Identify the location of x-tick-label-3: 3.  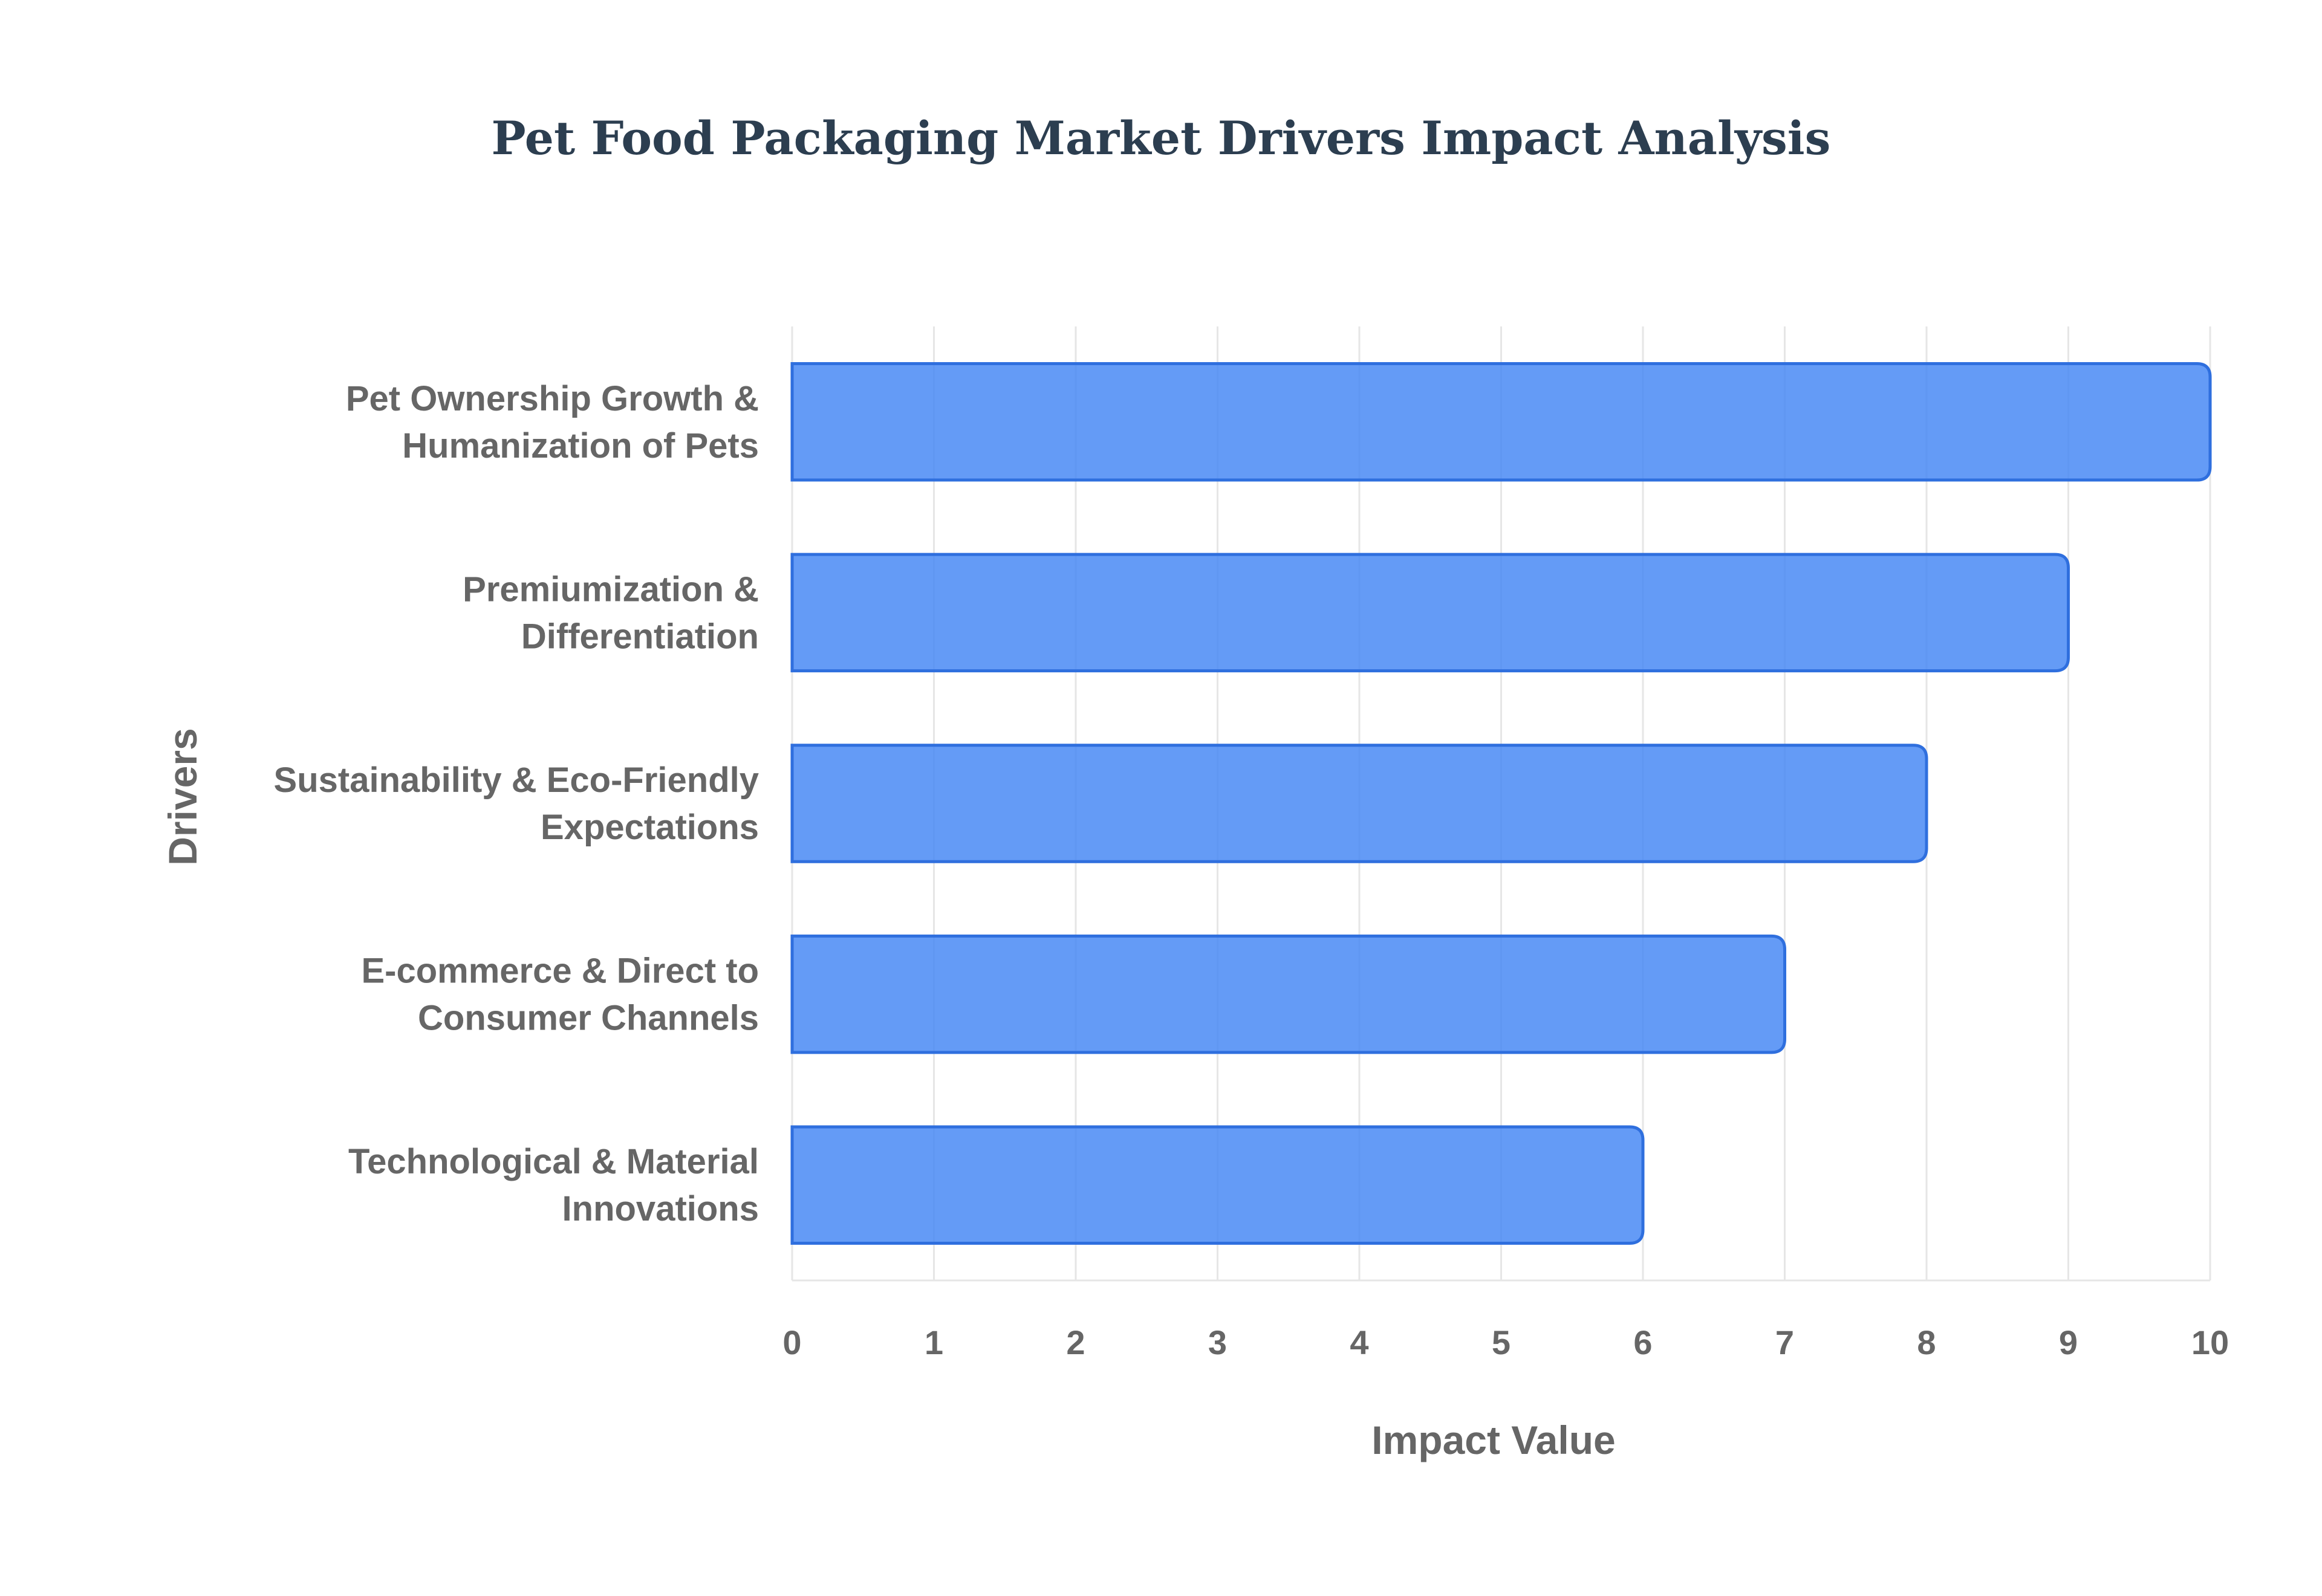
(1217, 1342).